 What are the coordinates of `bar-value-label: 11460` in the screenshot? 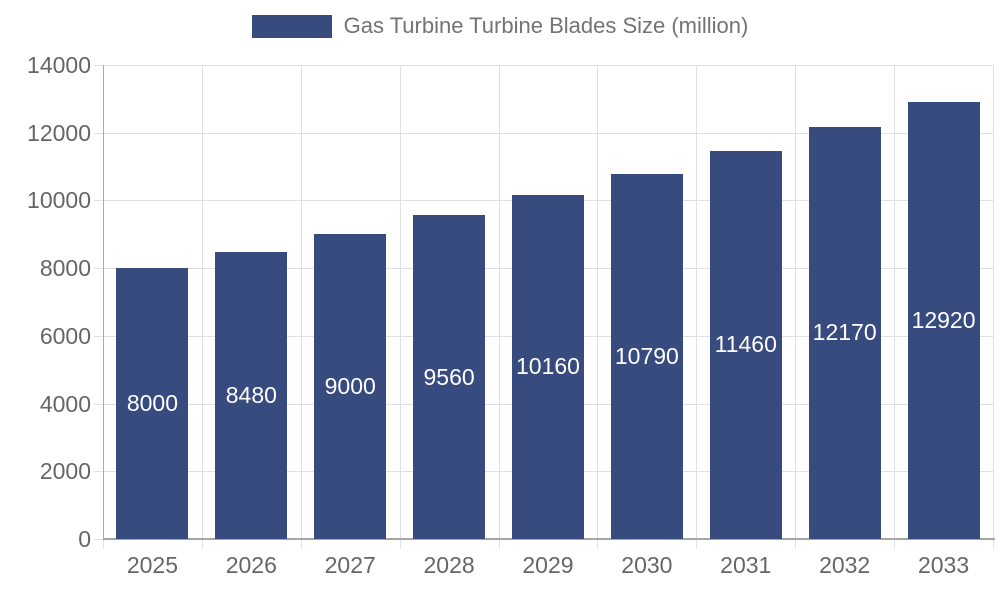 It's located at (745, 344).